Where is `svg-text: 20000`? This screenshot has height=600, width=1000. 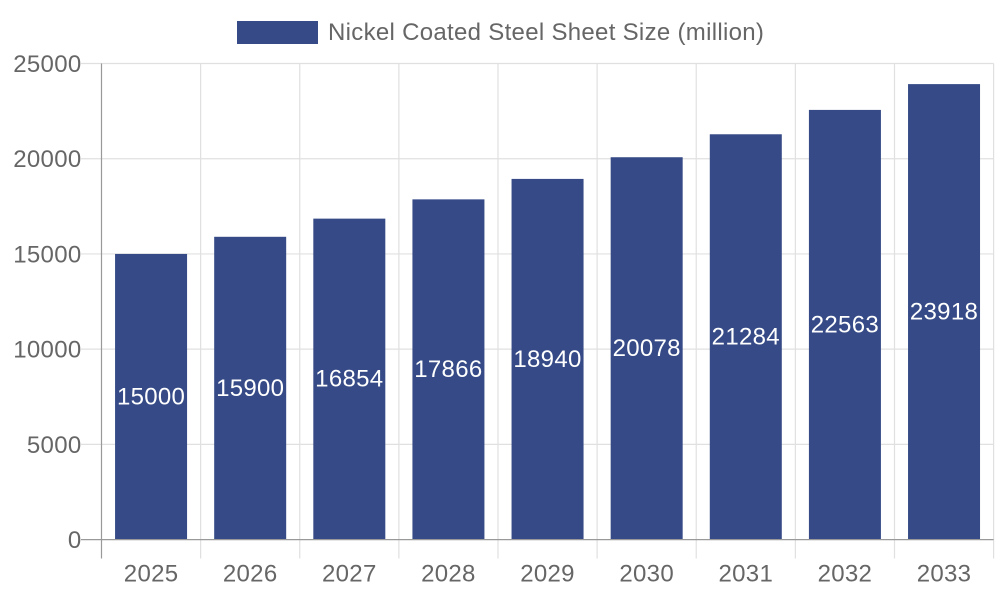 svg-text: 20000 is located at coordinates (47, 159).